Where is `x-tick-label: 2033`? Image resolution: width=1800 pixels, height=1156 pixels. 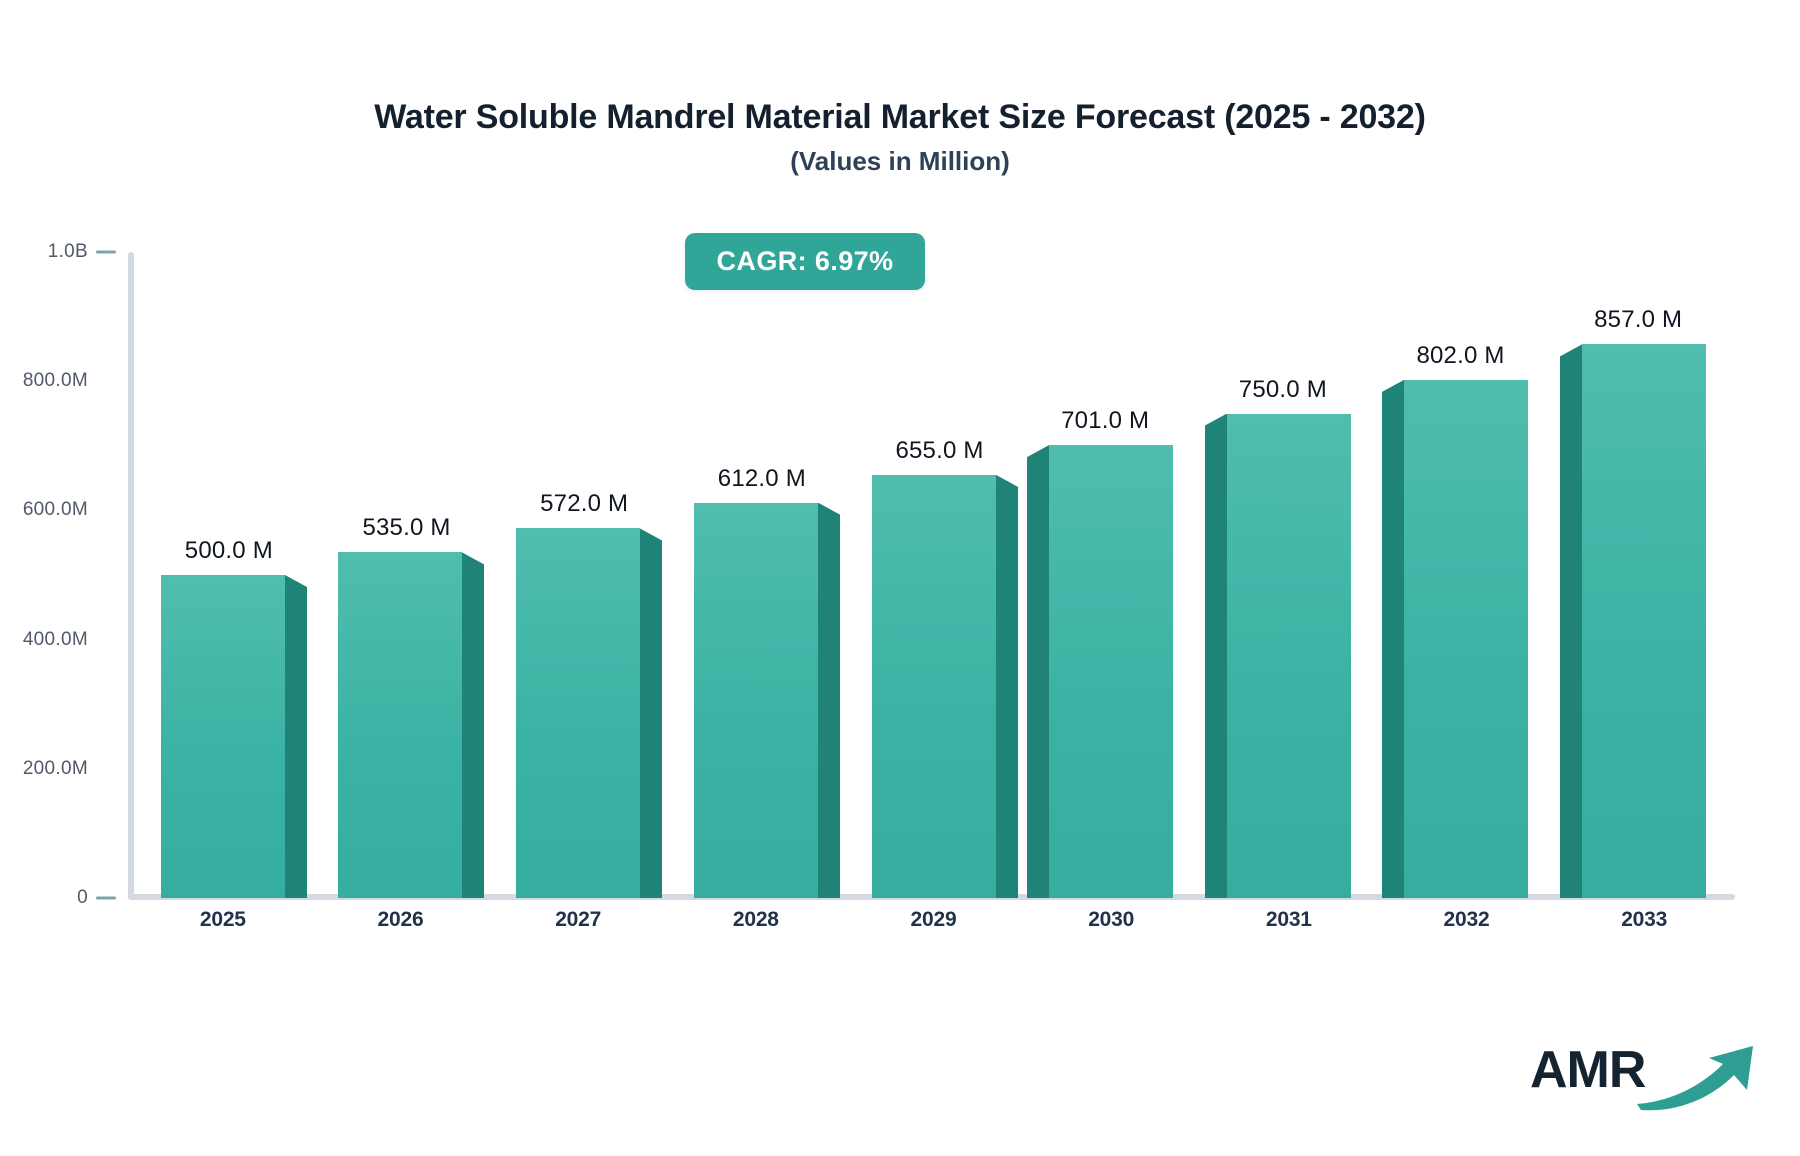 x-tick-label: 2033 is located at coordinates (1644, 919).